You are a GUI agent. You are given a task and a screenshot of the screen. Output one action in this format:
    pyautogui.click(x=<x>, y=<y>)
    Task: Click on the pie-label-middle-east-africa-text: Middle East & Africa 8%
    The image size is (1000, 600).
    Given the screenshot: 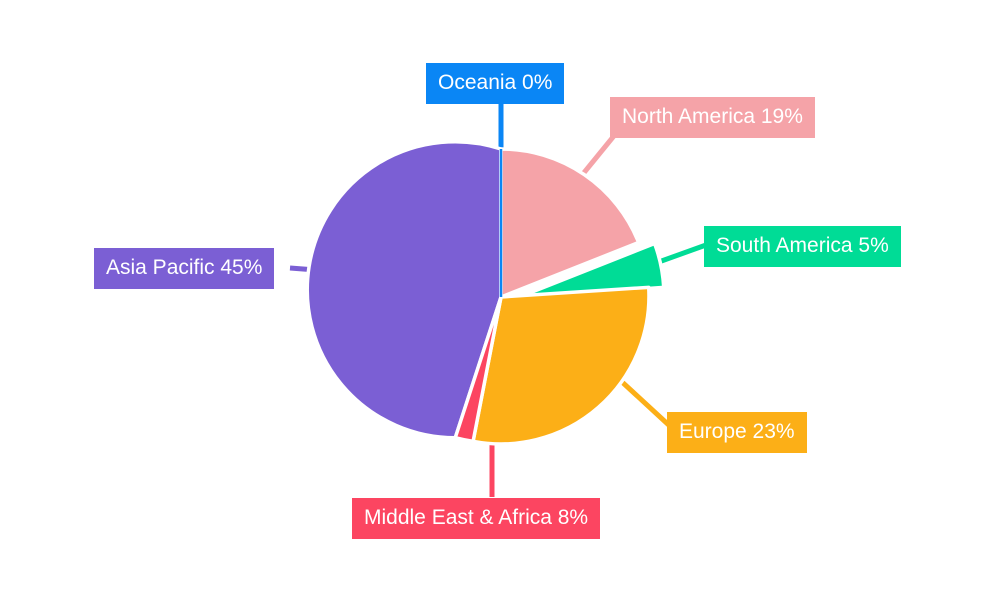 What is the action you would take?
    pyautogui.click(x=476, y=517)
    